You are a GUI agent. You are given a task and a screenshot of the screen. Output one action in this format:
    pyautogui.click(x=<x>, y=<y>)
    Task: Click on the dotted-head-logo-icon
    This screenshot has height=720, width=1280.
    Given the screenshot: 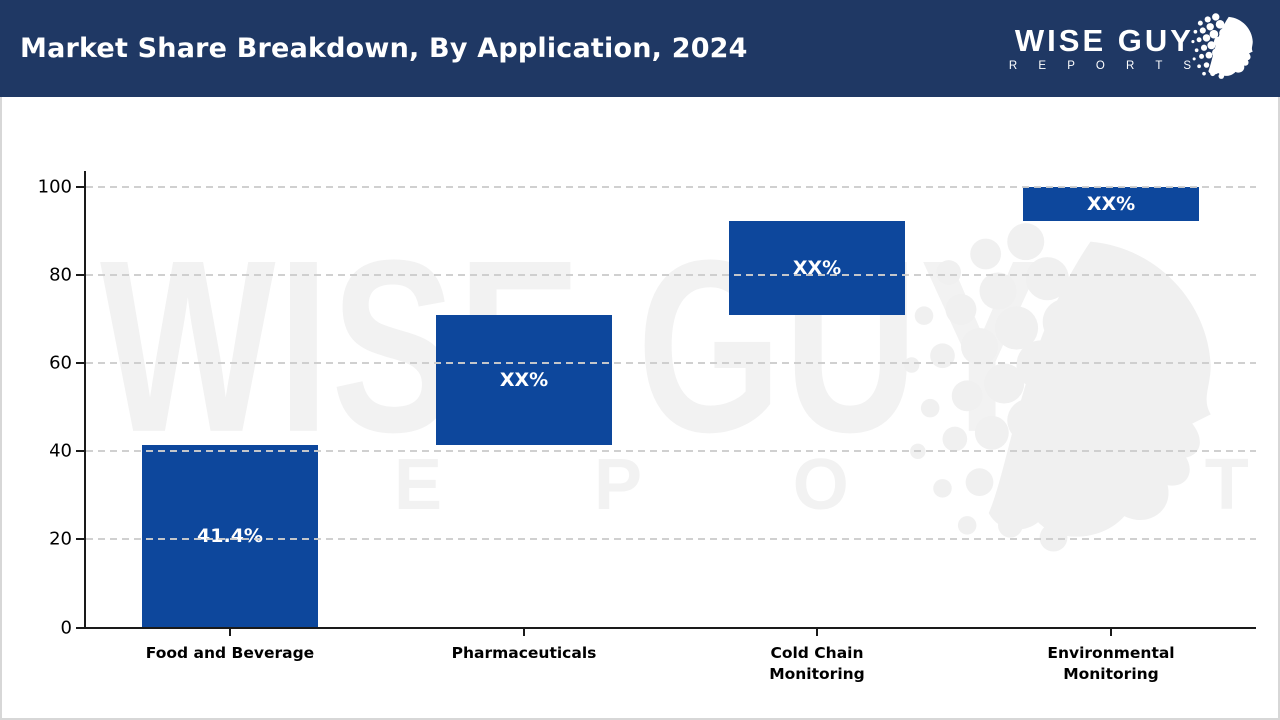 What is the action you would take?
    pyautogui.click(x=1222, y=45)
    